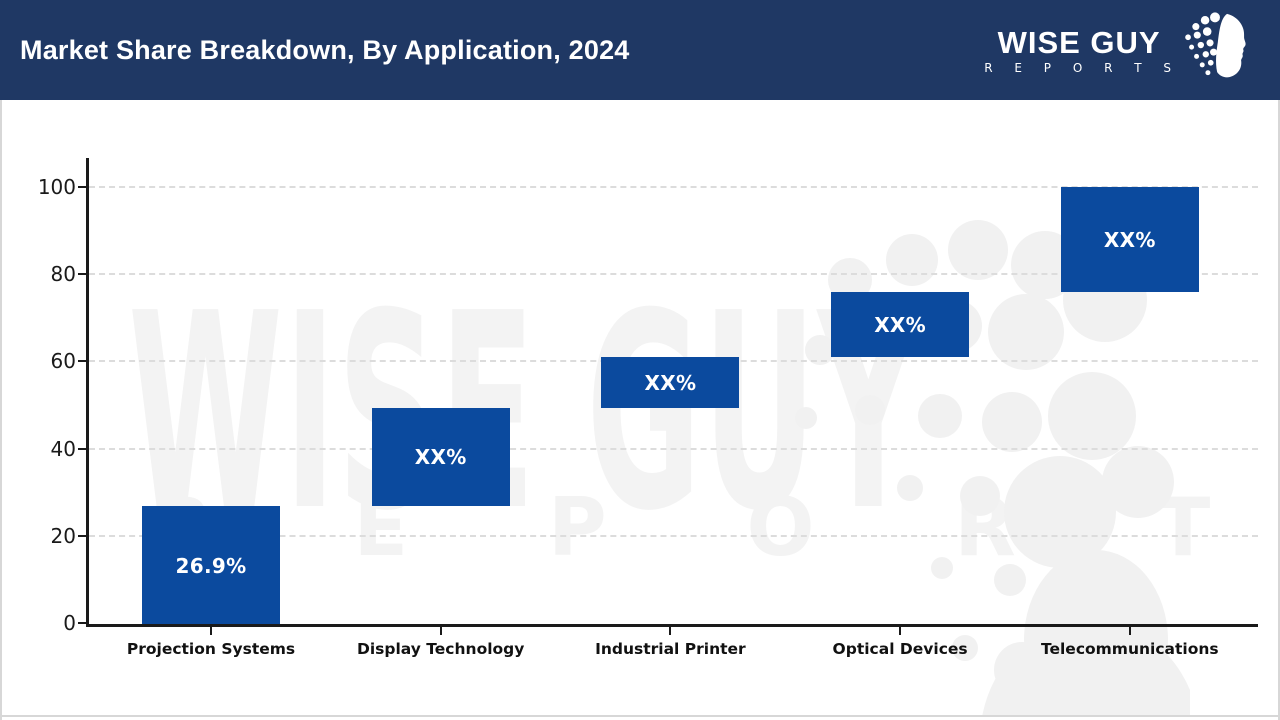  I want to click on bar-projection-systems: 26.9%, so click(211, 565).